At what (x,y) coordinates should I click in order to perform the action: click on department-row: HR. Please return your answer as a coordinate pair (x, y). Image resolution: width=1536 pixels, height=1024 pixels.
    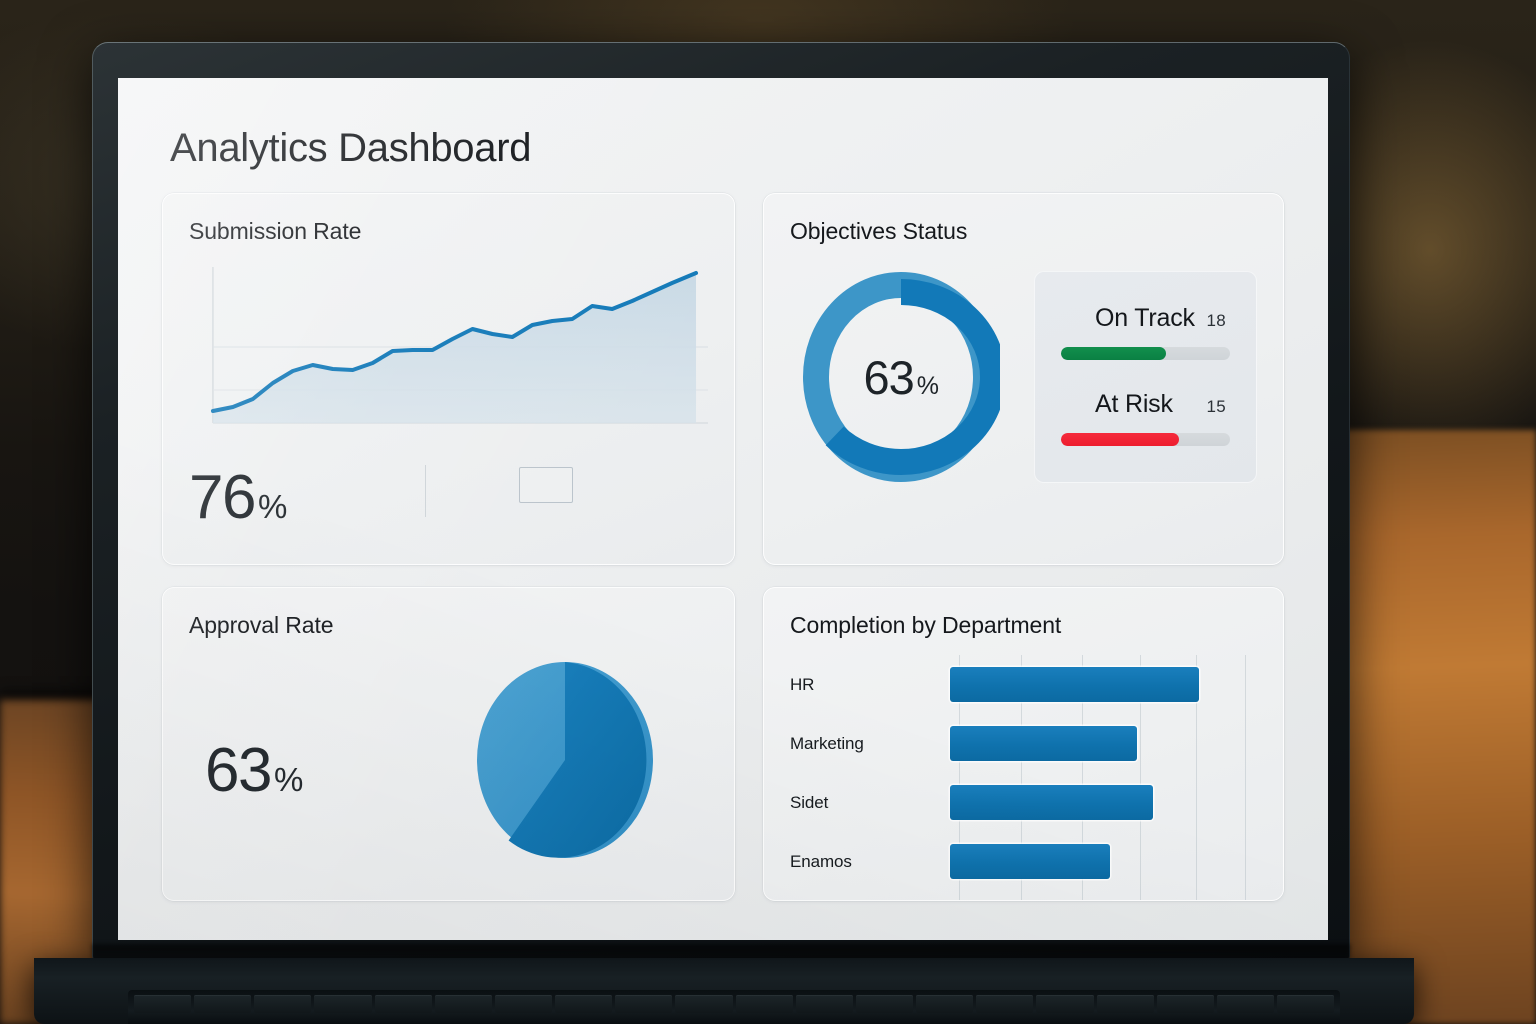
    Looking at the image, I should click on (1023, 684).